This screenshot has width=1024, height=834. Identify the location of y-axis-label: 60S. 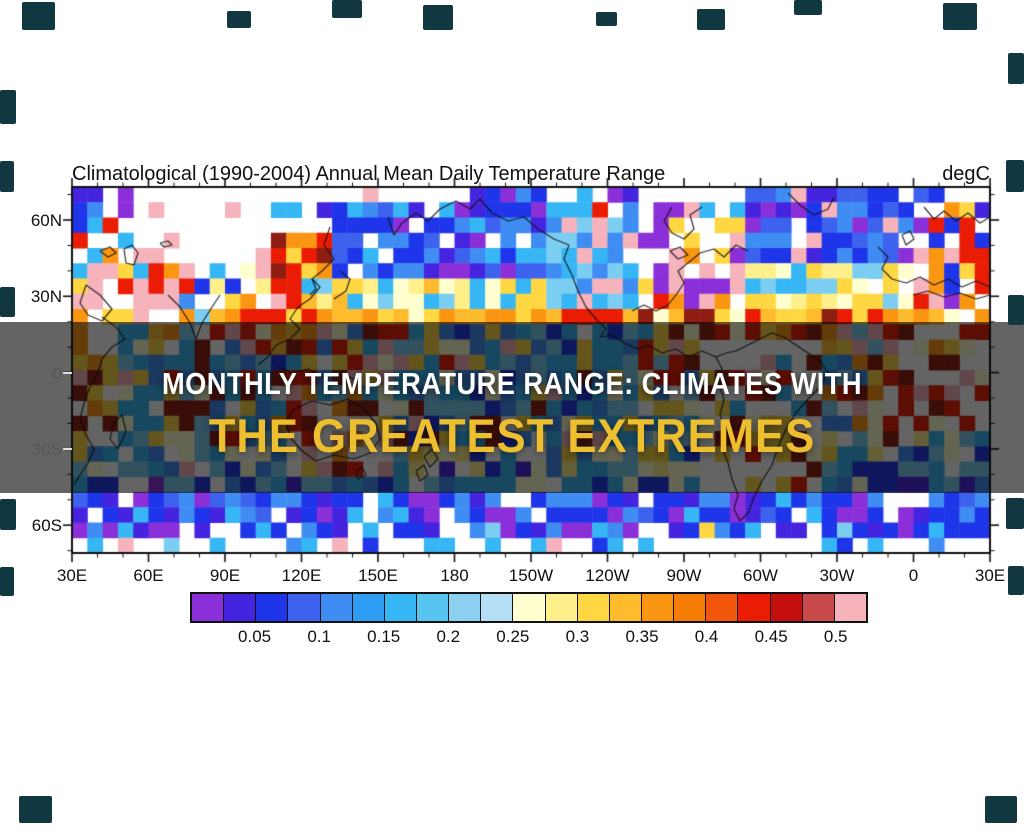
(46, 525).